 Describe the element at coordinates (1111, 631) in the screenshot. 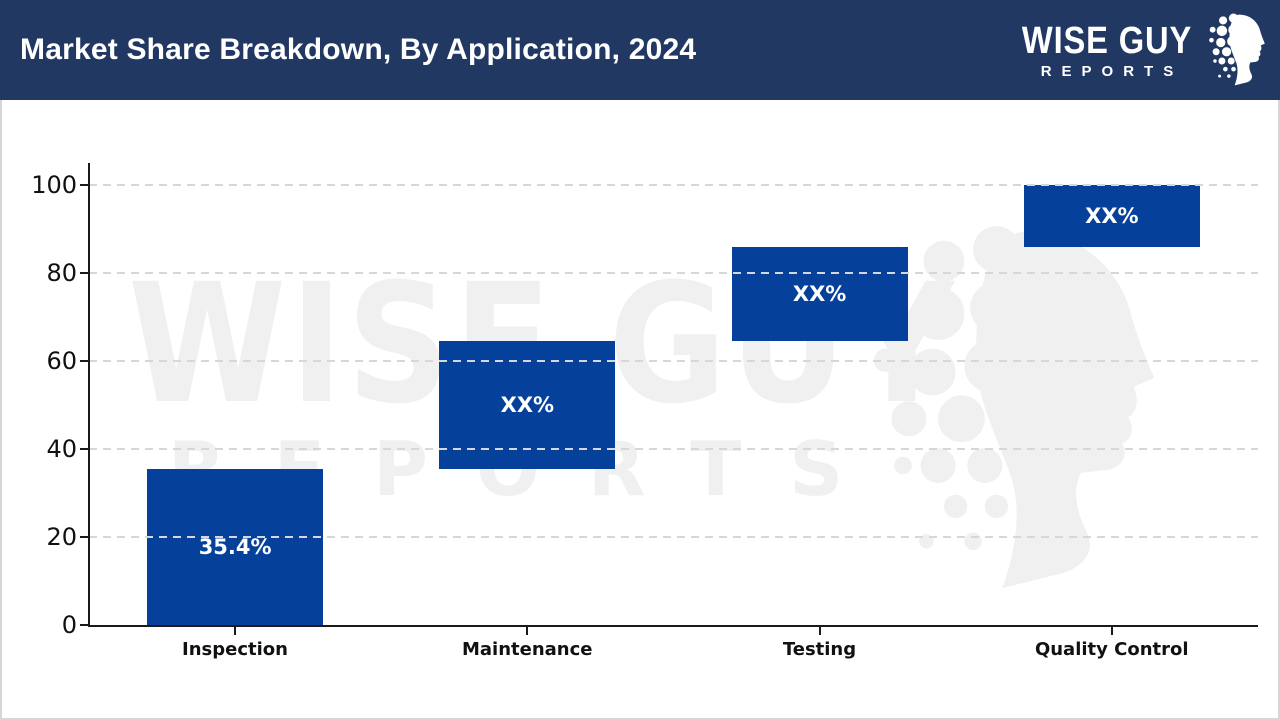

I see `x-tick-quality-control` at that location.